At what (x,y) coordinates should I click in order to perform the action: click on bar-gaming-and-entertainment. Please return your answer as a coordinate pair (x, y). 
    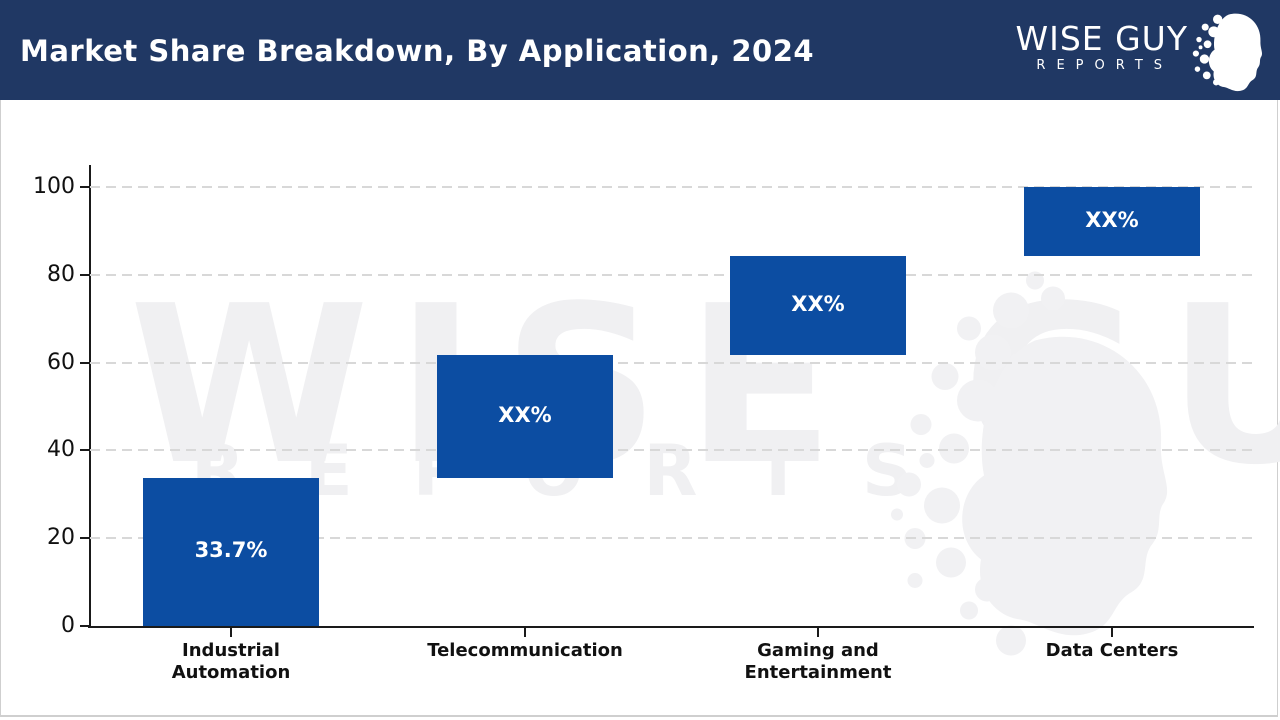
    Looking at the image, I should click on (818, 306).